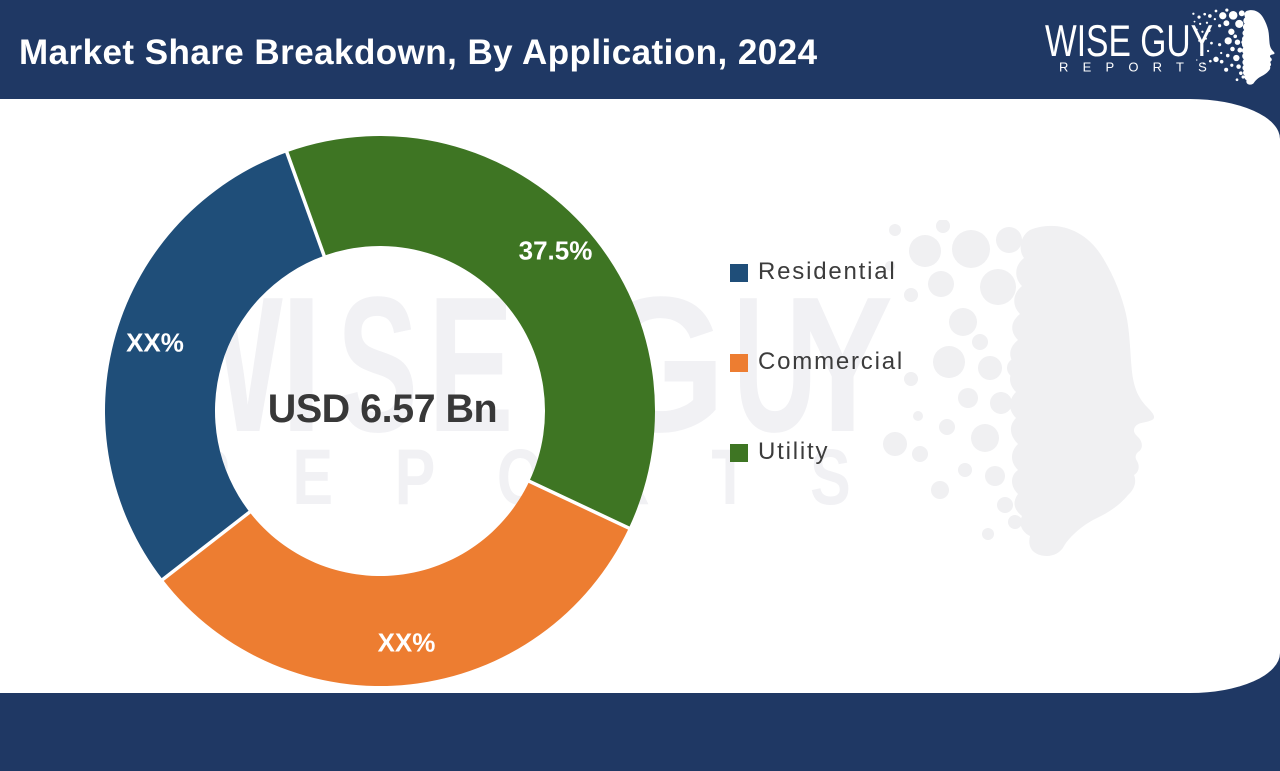 The height and width of the screenshot is (771, 1280). Describe the element at coordinates (1140, 67) in the screenshot. I see `svg-text: REPORTS` at that location.